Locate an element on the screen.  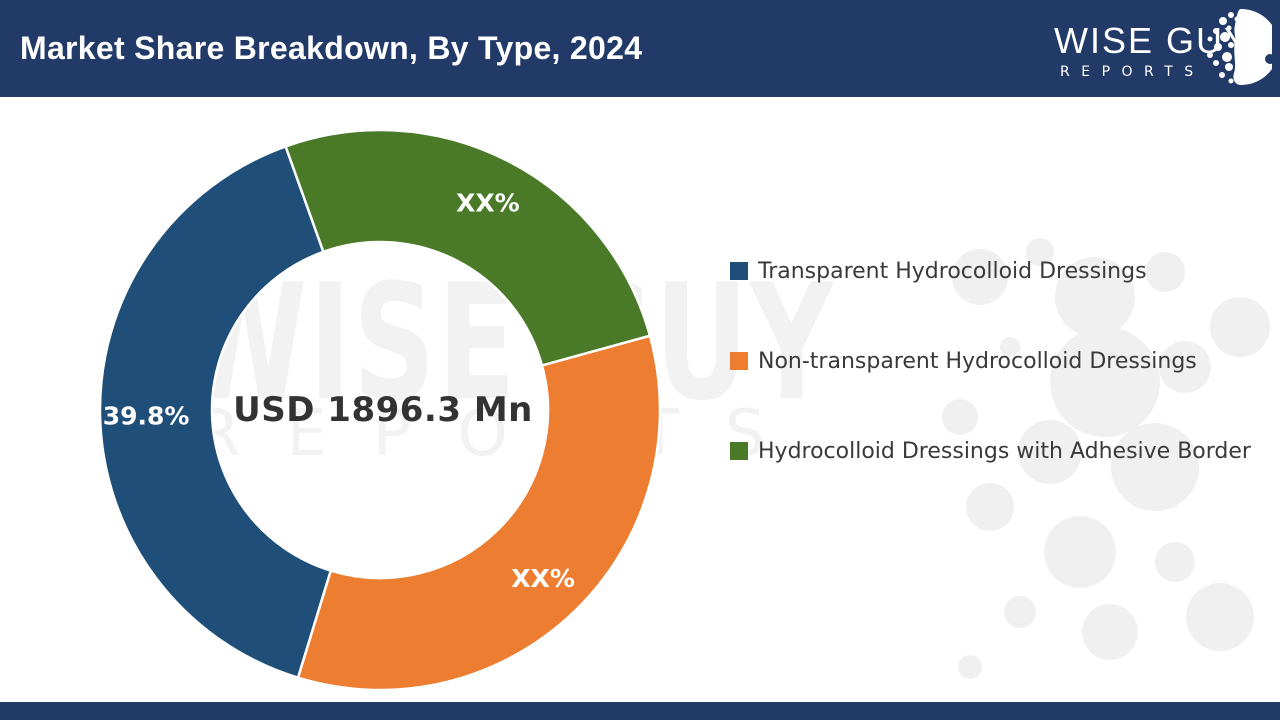
page-title: Market Share Breakdown, By Type, 2024 is located at coordinates (331, 48).